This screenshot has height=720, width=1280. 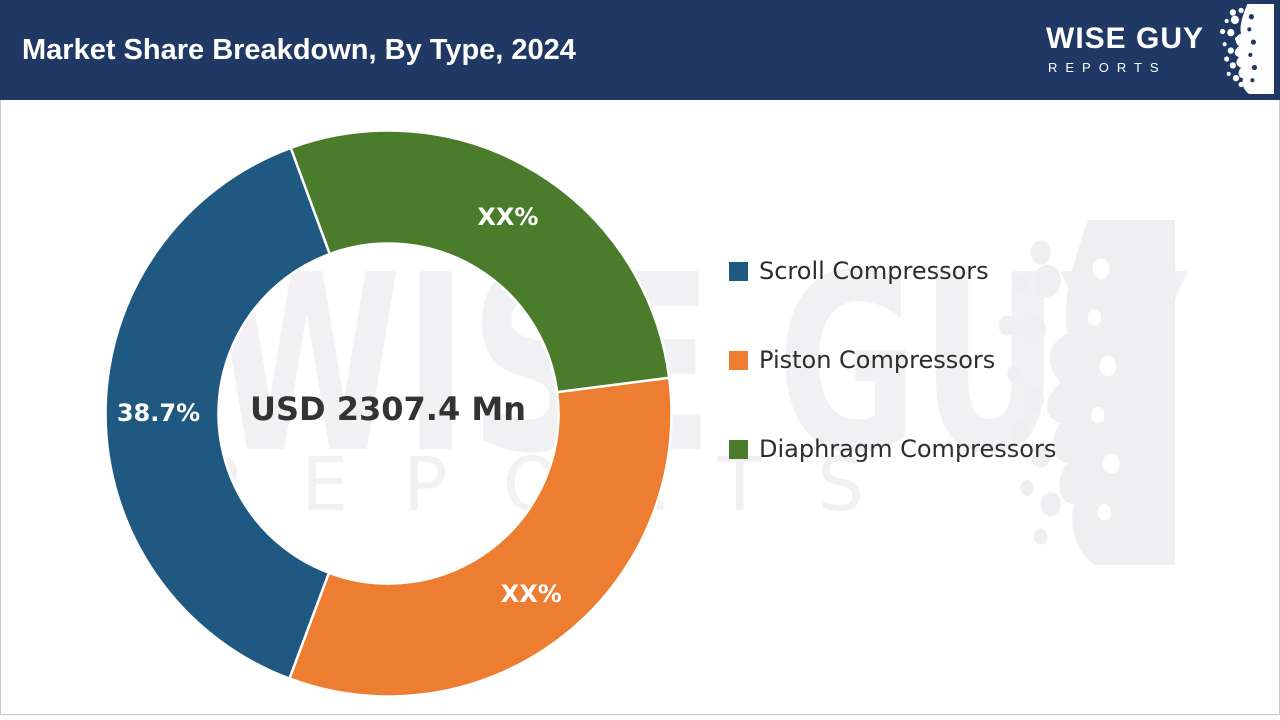 What do you see at coordinates (1125, 38) in the screenshot?
I see `logo-wiseguy-text: WISE GUY` at bounding box center [1125, 38].